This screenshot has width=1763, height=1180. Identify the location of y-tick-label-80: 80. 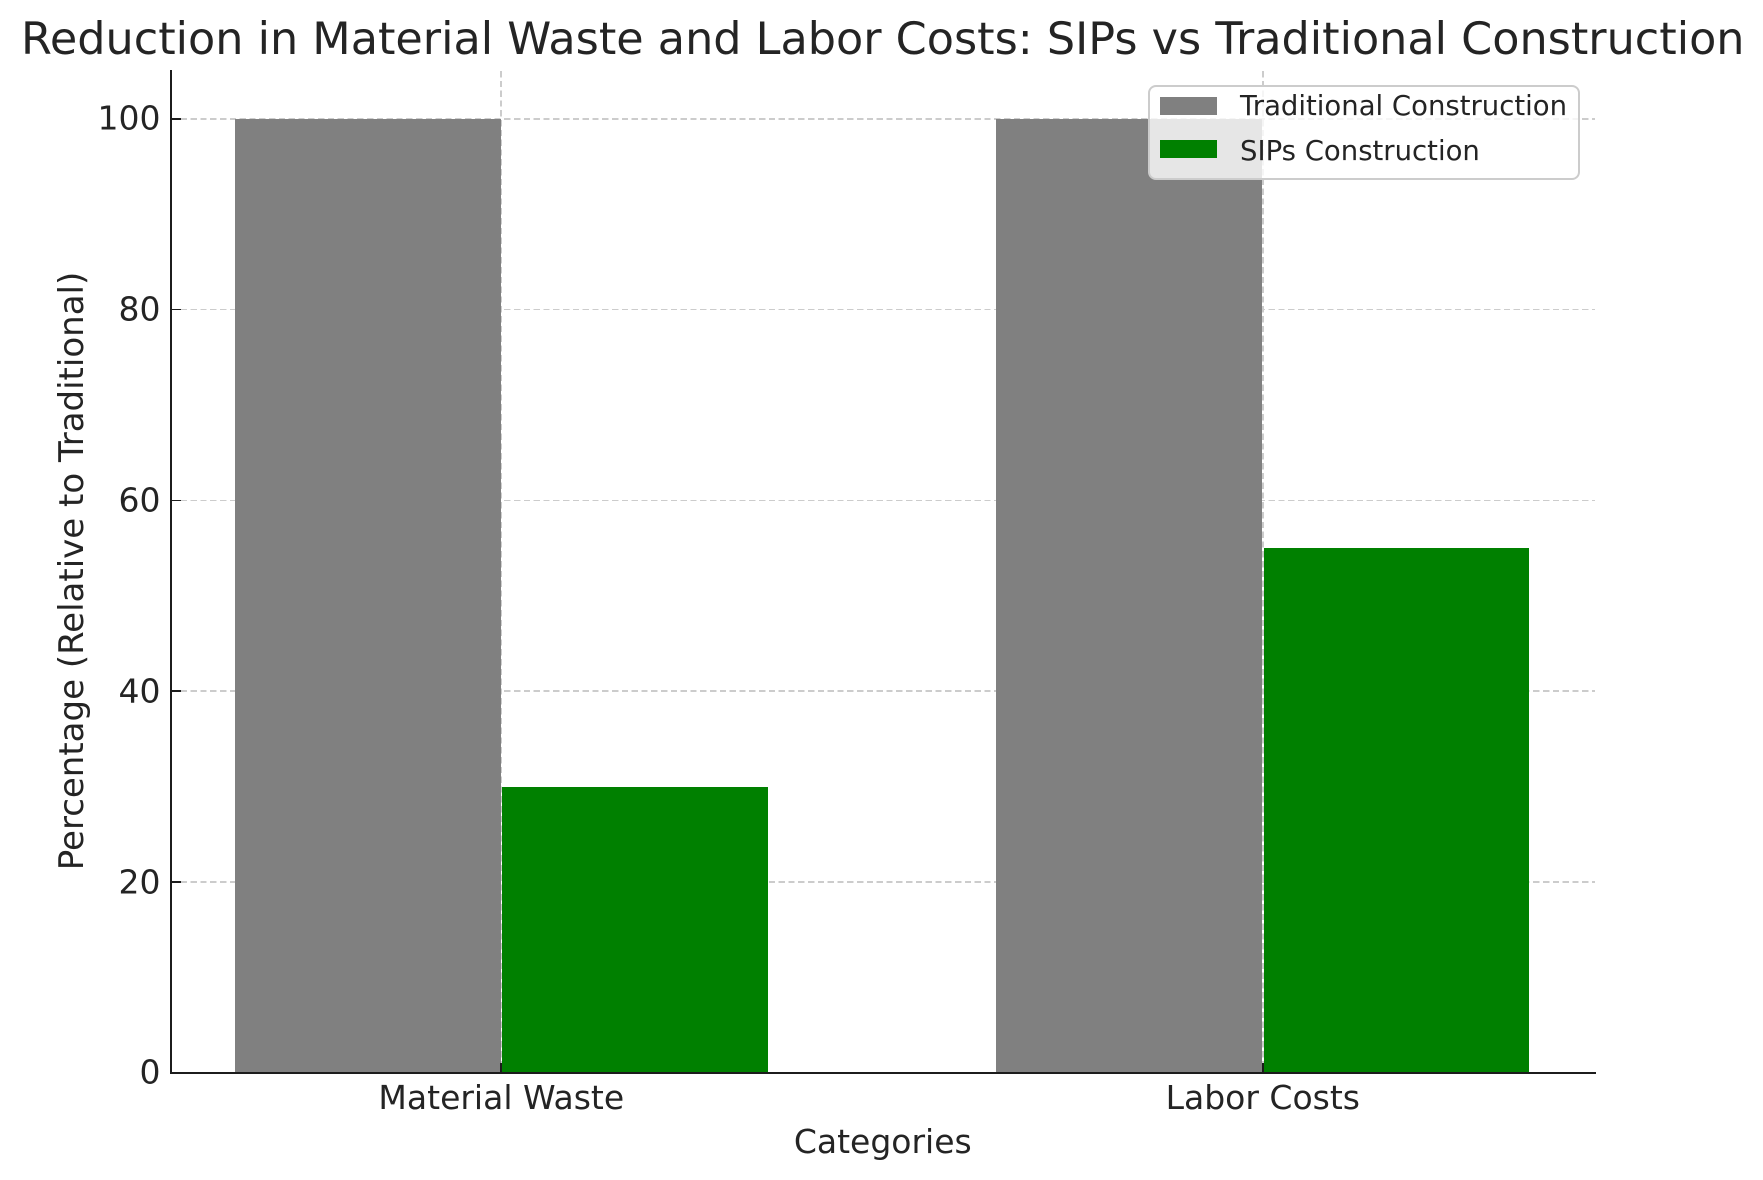
(139, 309).